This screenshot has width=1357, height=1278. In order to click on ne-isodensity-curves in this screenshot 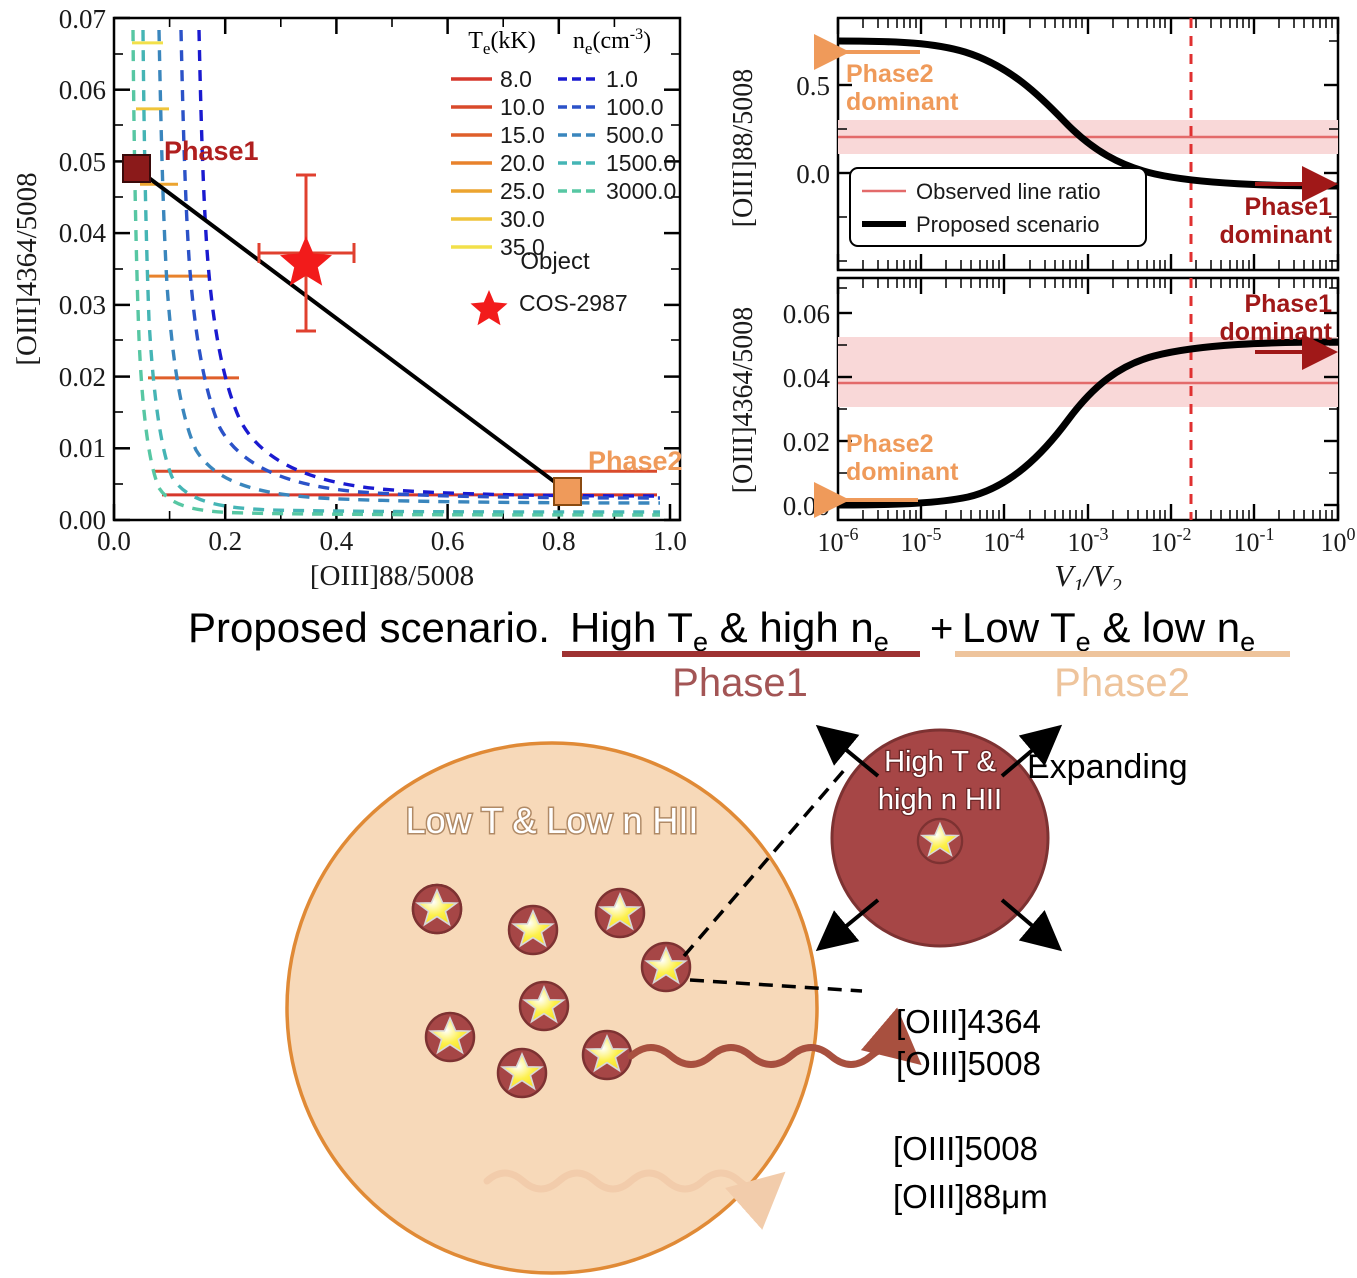, I will do `click(396, 273)`.